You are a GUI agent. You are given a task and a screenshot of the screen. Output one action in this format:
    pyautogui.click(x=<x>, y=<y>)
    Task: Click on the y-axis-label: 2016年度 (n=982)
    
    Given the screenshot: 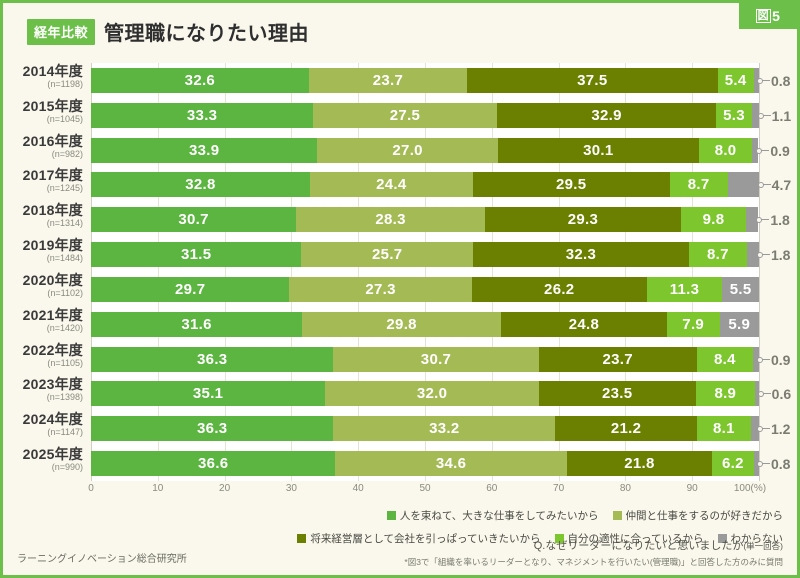 What is the action you would take?
    pyautogui.click(x=53, y=146)
    